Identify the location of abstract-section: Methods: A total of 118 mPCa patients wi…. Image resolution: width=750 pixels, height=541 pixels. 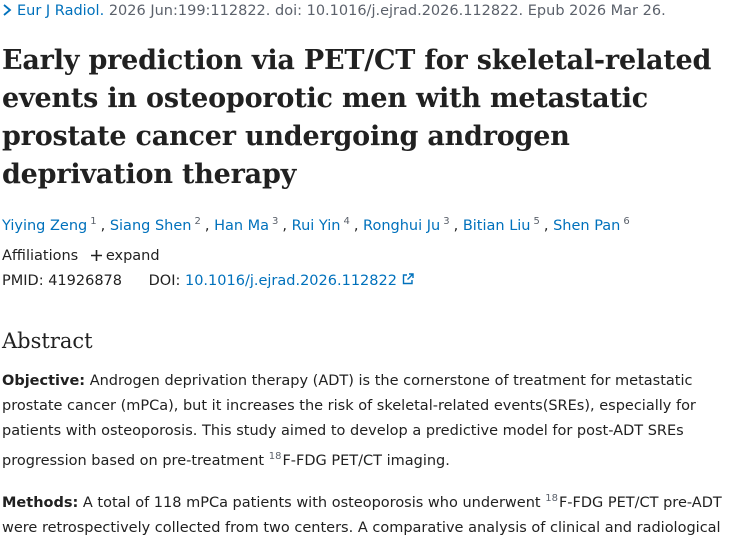
(375, 513).